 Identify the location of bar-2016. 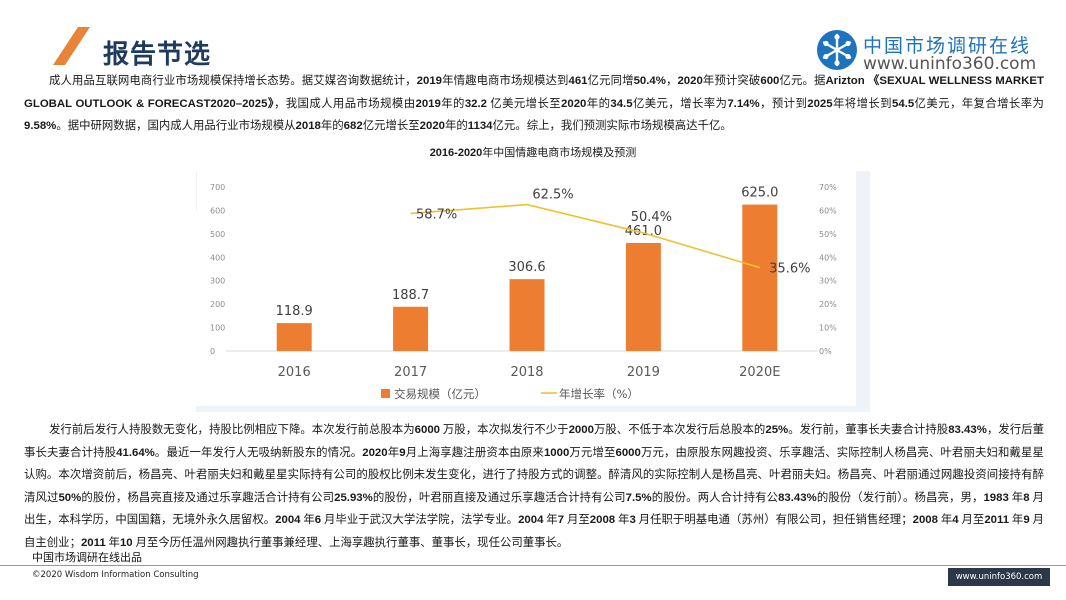
(294, 337).